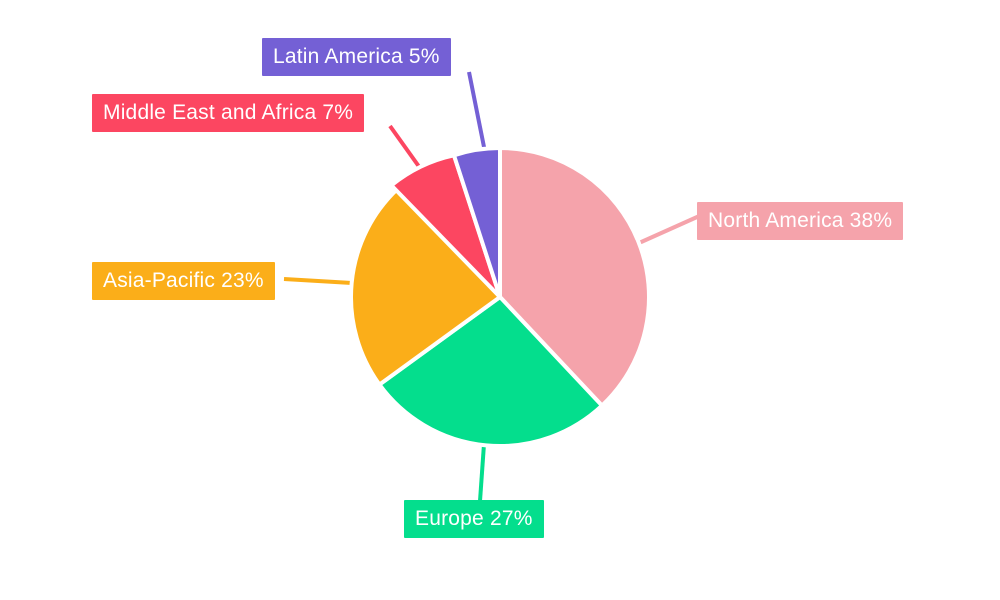  Describe the element at coordinates (575, 277) in the screenshot. I see `pie-slice-north-america` at that location.